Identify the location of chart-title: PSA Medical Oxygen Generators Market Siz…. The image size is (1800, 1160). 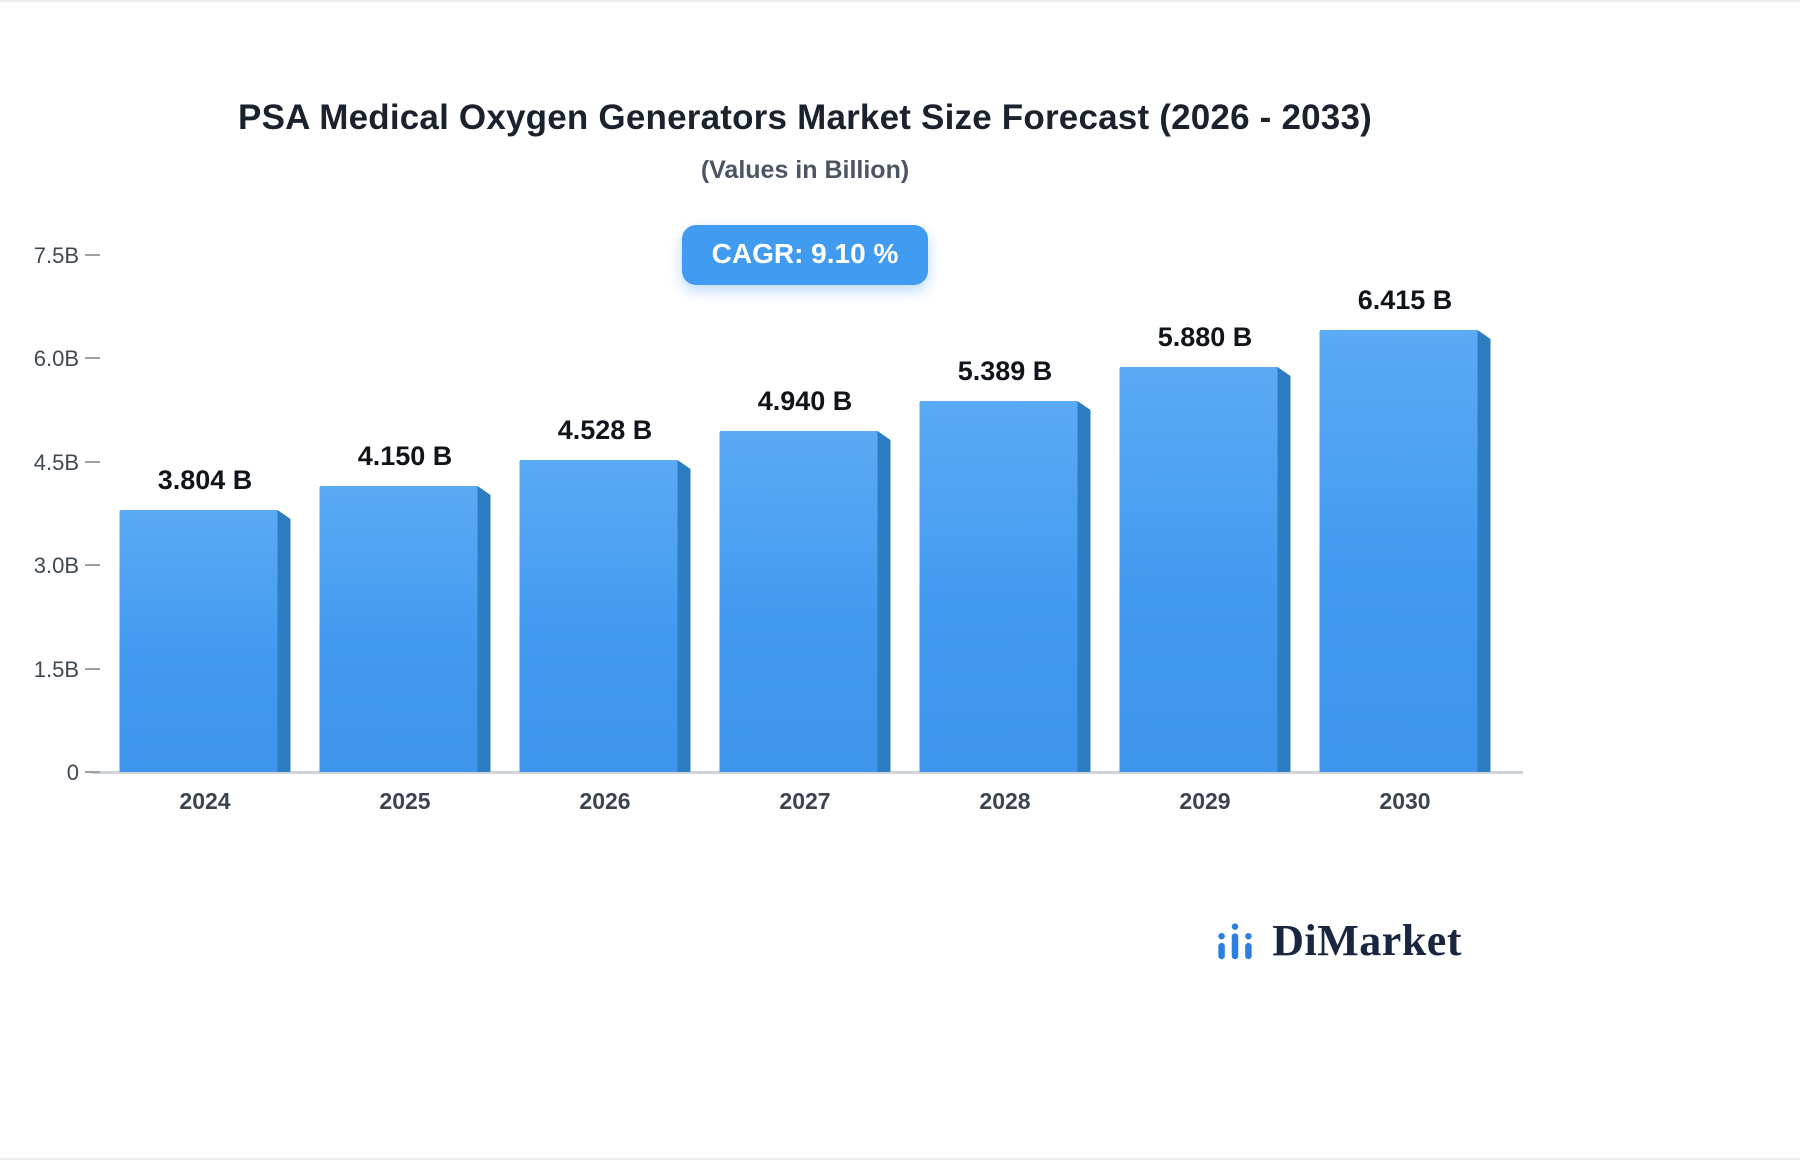
(805, 117).